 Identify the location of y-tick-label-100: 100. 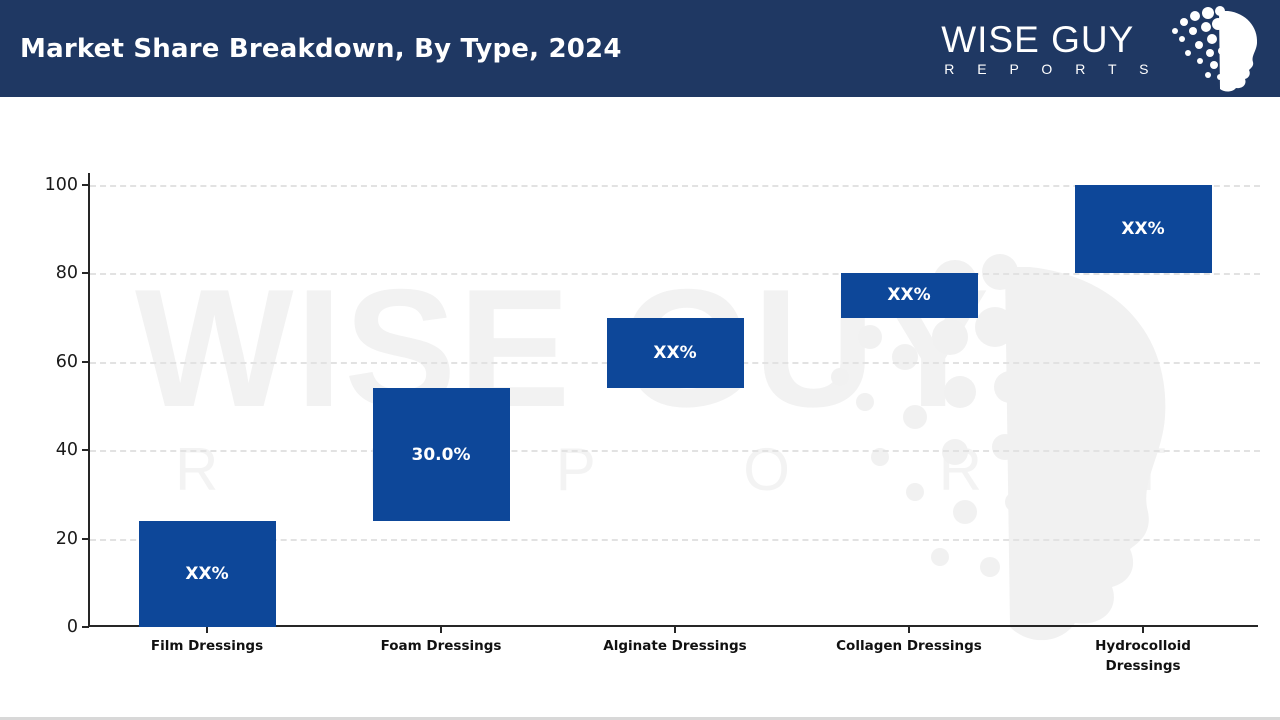
(61, 185).